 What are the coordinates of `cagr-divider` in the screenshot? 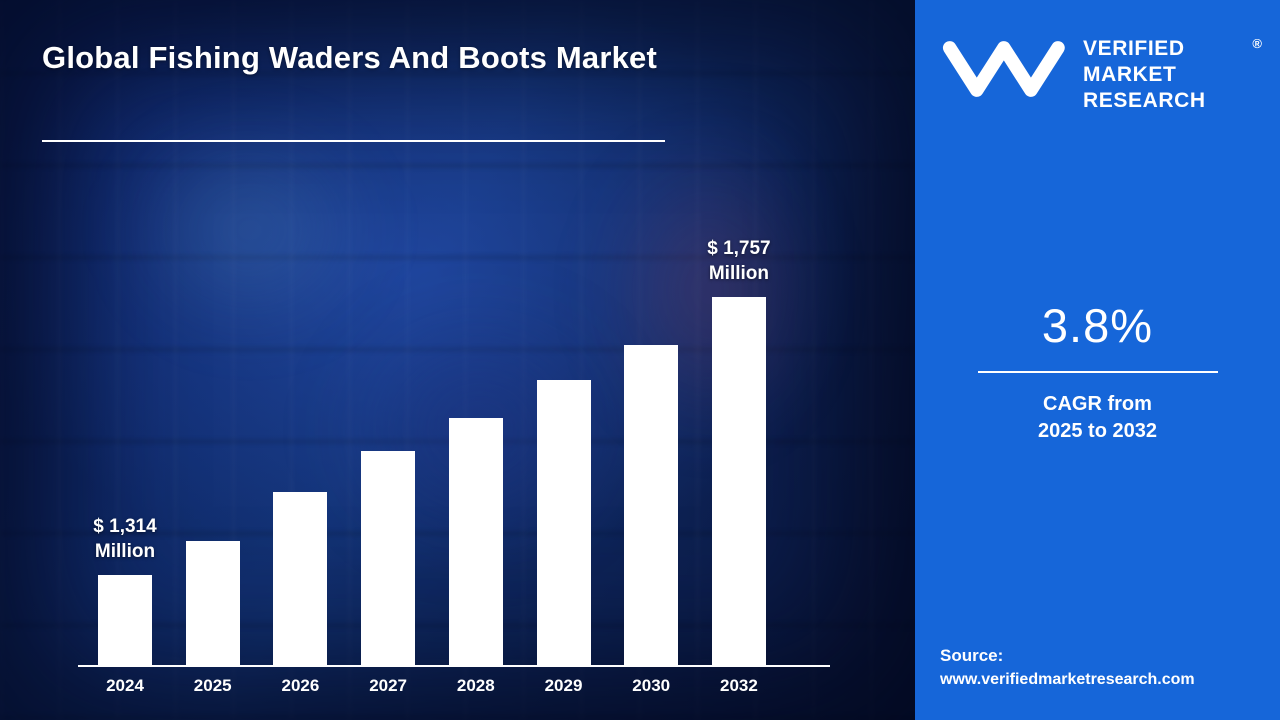 It's located at (1097, 372).